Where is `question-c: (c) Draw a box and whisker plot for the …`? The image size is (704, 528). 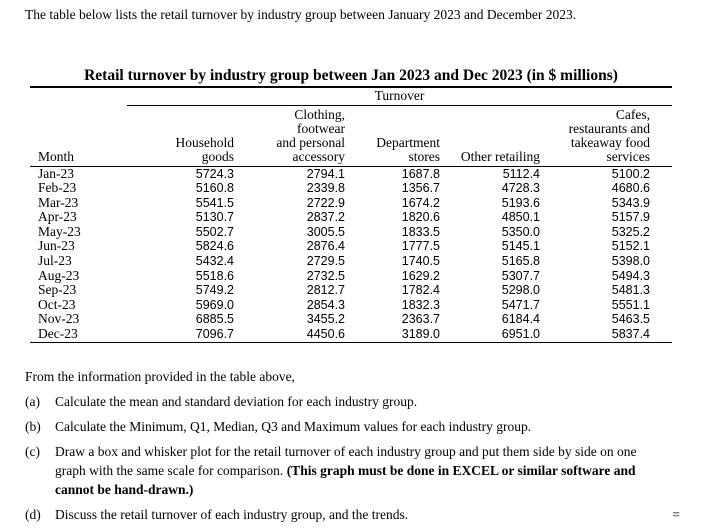 question-c: (c) Draw a box and whisker plot for the … is located at coordinates (352, 470).